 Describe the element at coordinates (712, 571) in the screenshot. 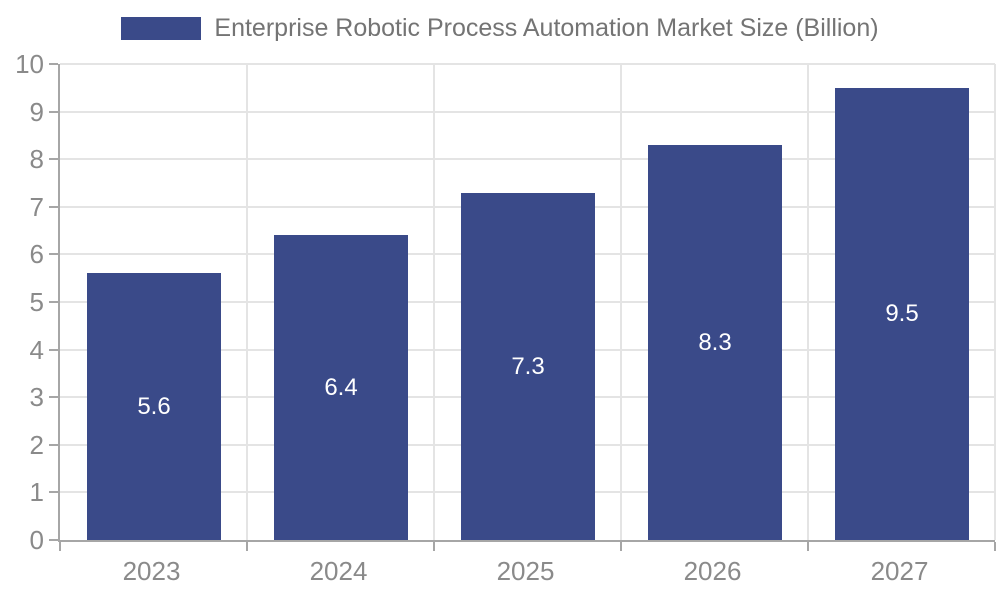

I see `x-axis-label: 2026` at that location.